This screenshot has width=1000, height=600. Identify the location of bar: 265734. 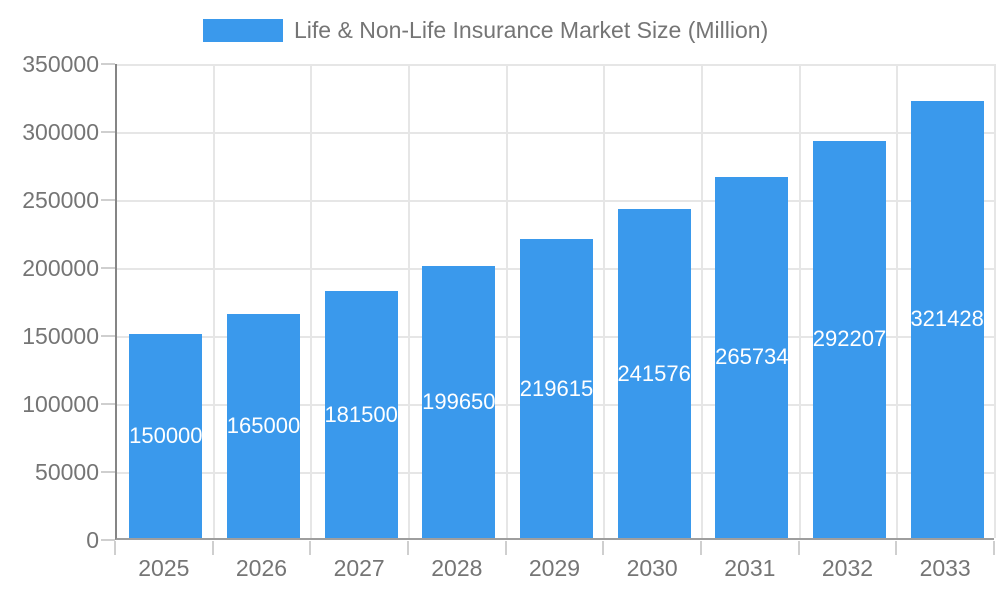
(752, 357).